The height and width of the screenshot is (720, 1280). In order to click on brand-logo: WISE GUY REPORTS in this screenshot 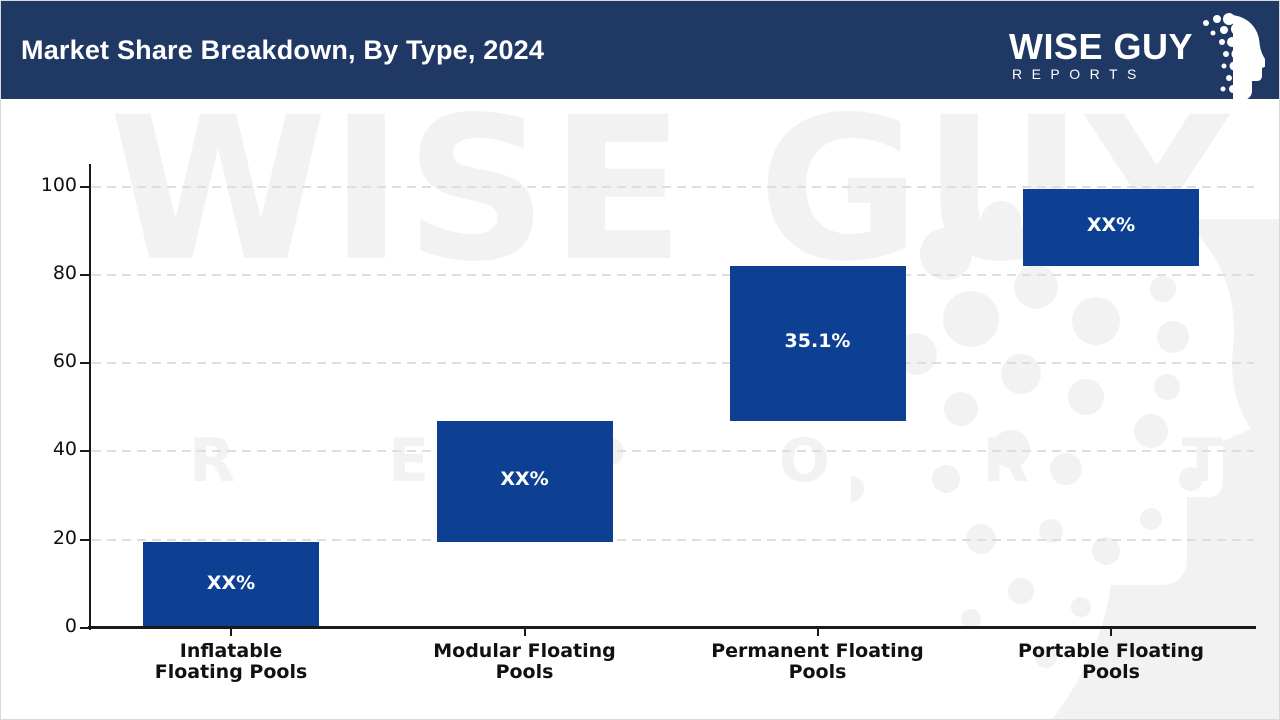, I will do `click(1137, 55)`.